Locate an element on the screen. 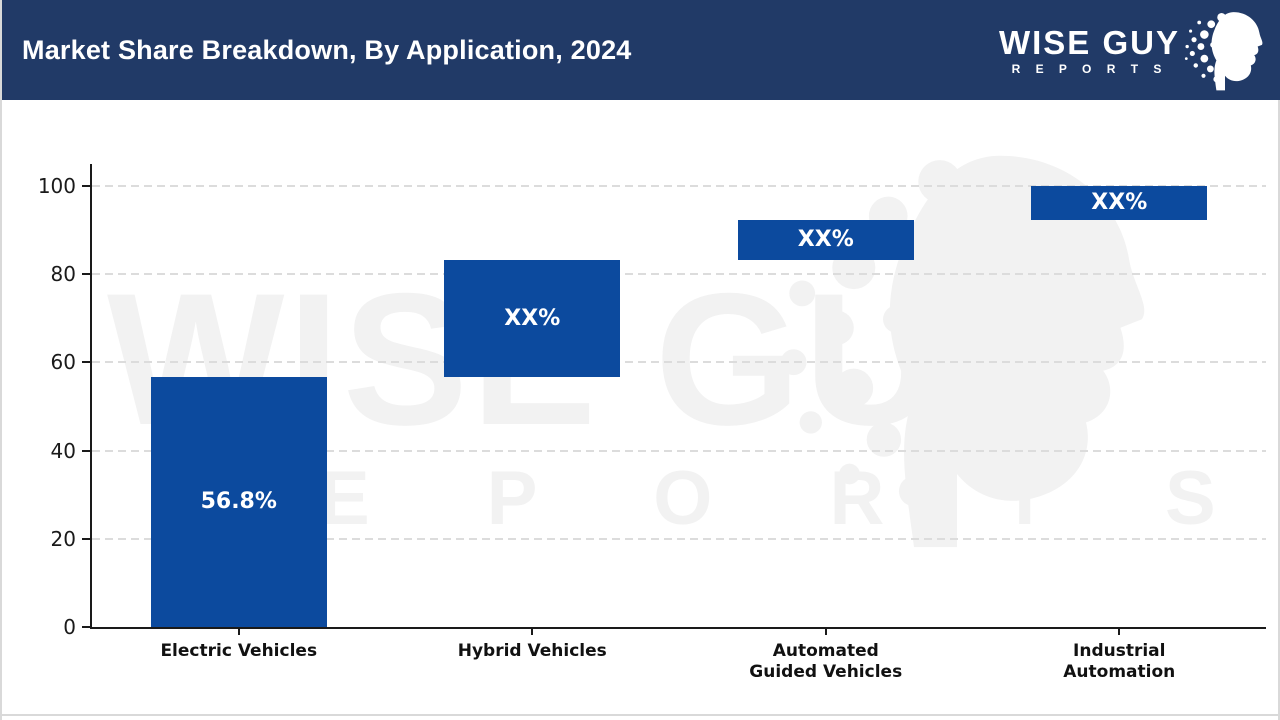 The image size is (1280, 720). bar-hybrid-vehicles: XX% is located at coordinates (532, 318).